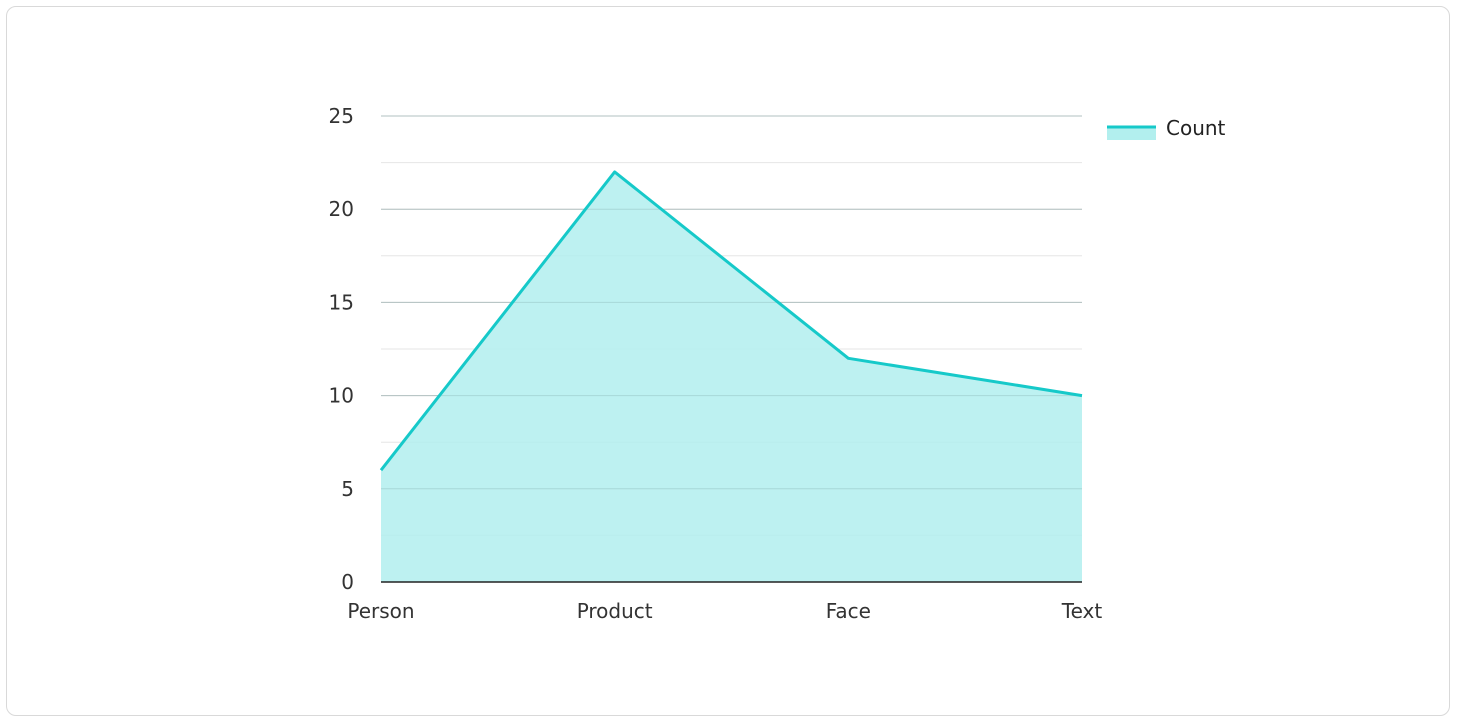 This screenshot has width=1458, height=716. What do you see at coordinates (341, 396) in the screenshot?
I see `y-tick-label: 10` at bounding box center [341, 396].